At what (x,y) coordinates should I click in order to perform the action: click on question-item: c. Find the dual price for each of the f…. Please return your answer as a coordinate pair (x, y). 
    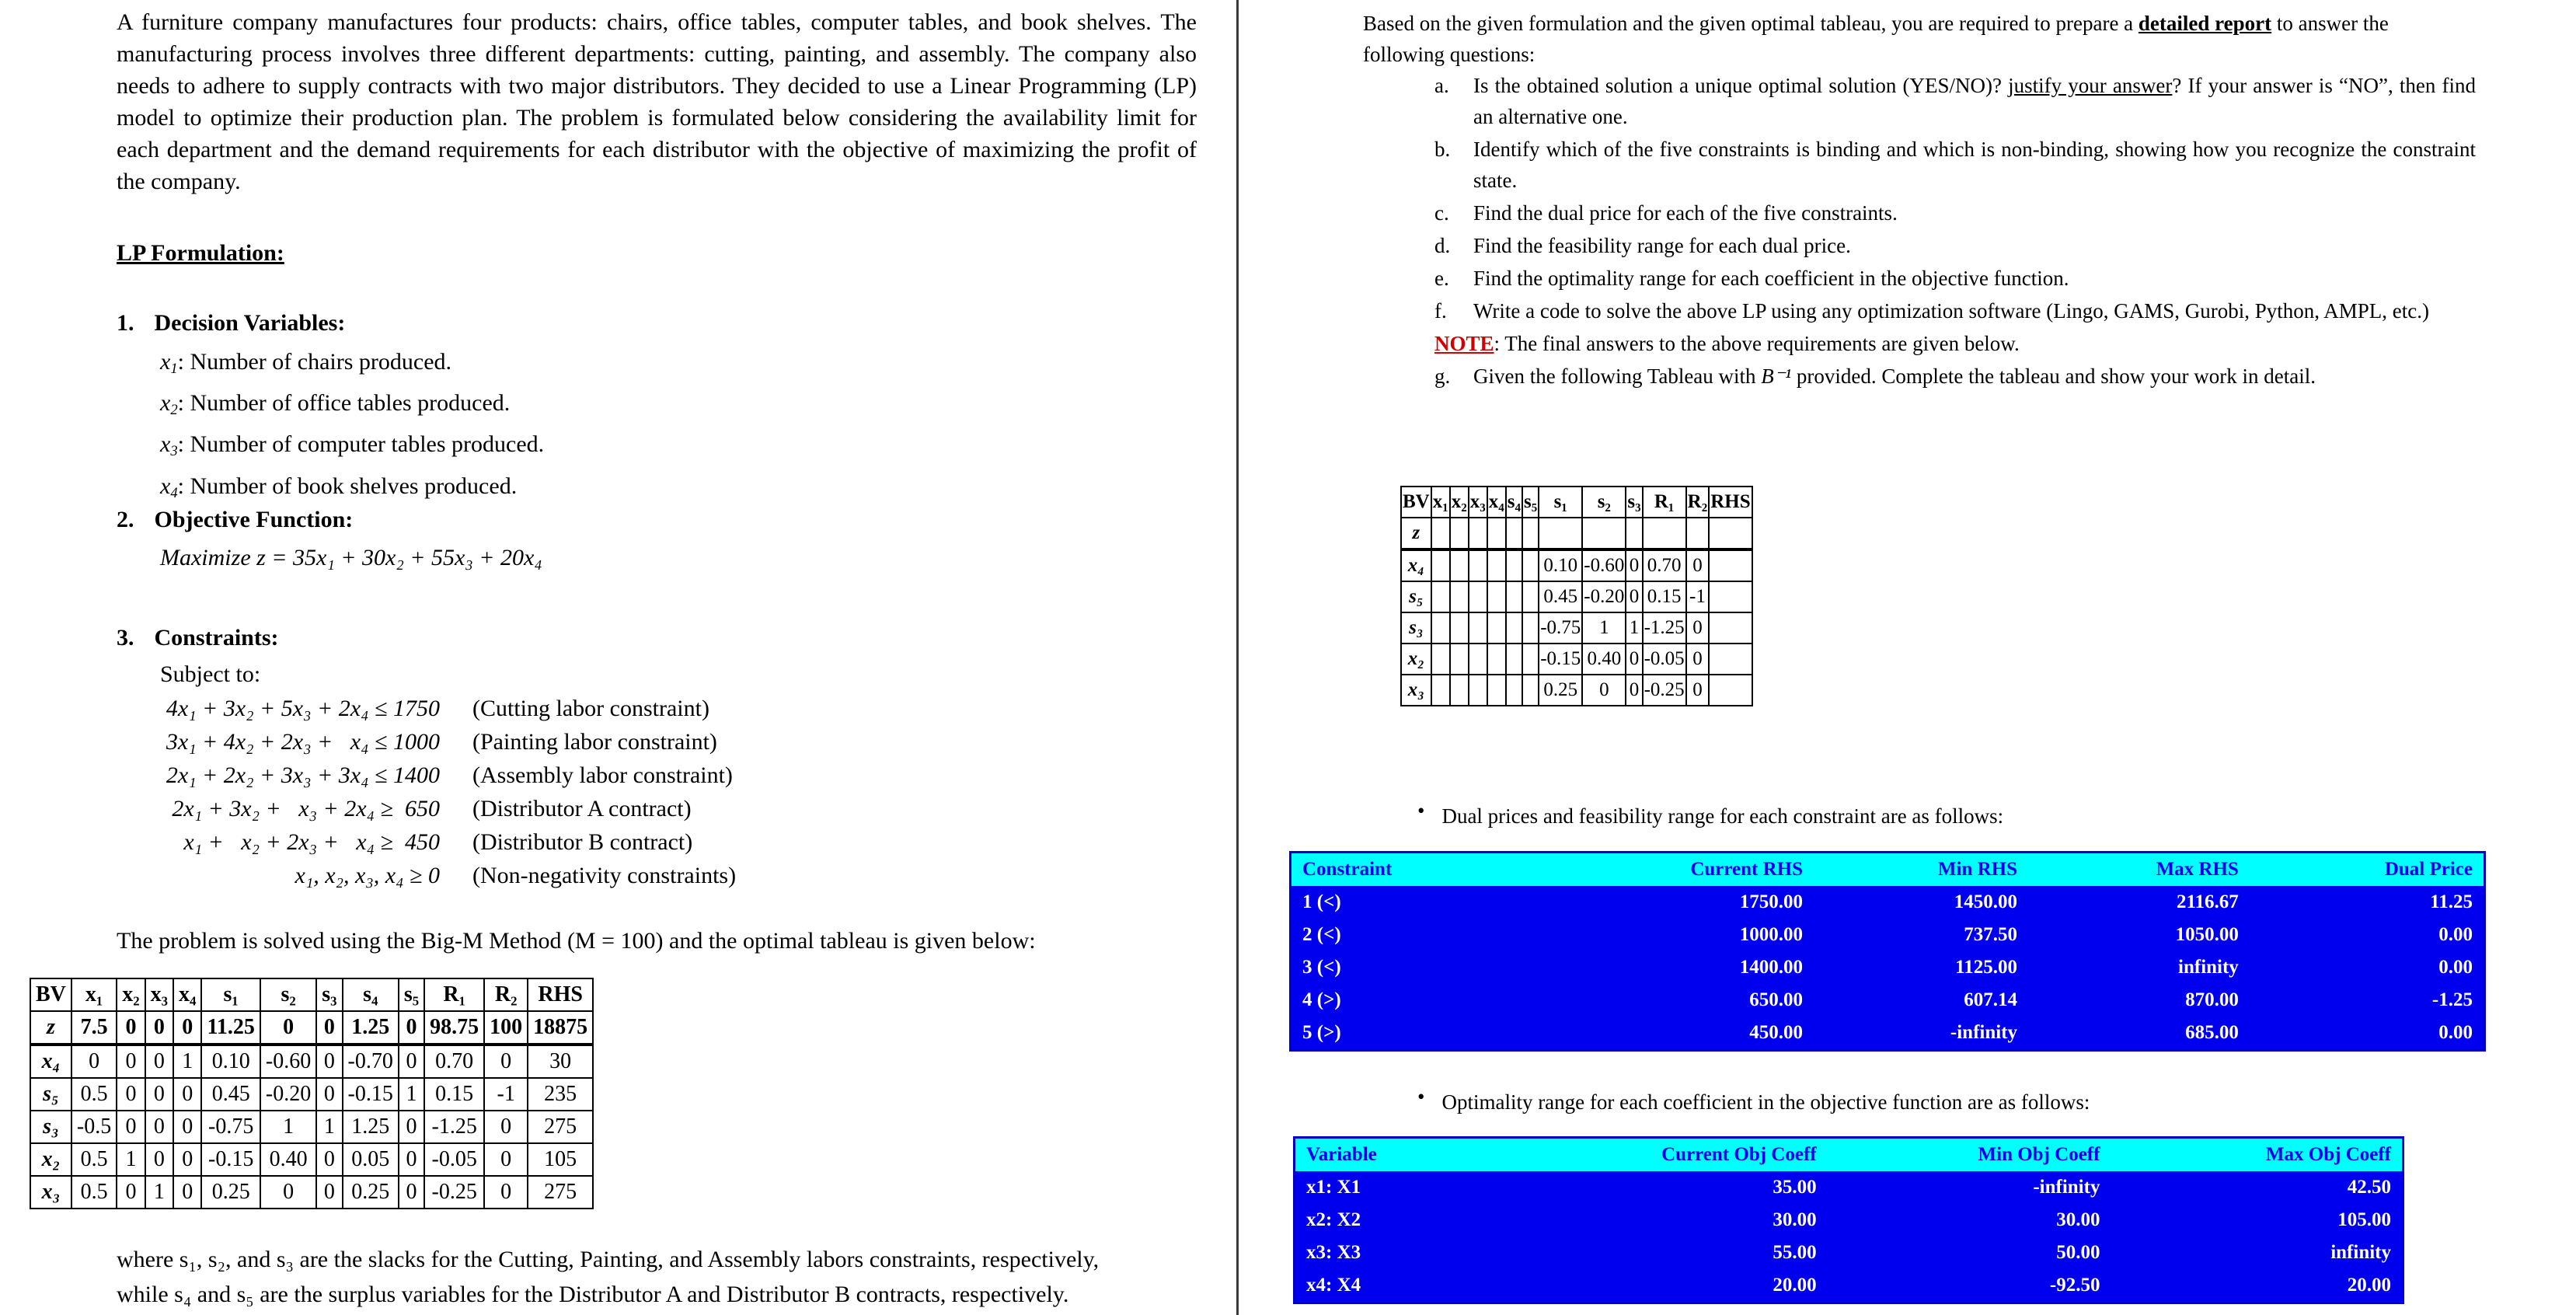
    Looking at the image, I should click on (1955, 212).